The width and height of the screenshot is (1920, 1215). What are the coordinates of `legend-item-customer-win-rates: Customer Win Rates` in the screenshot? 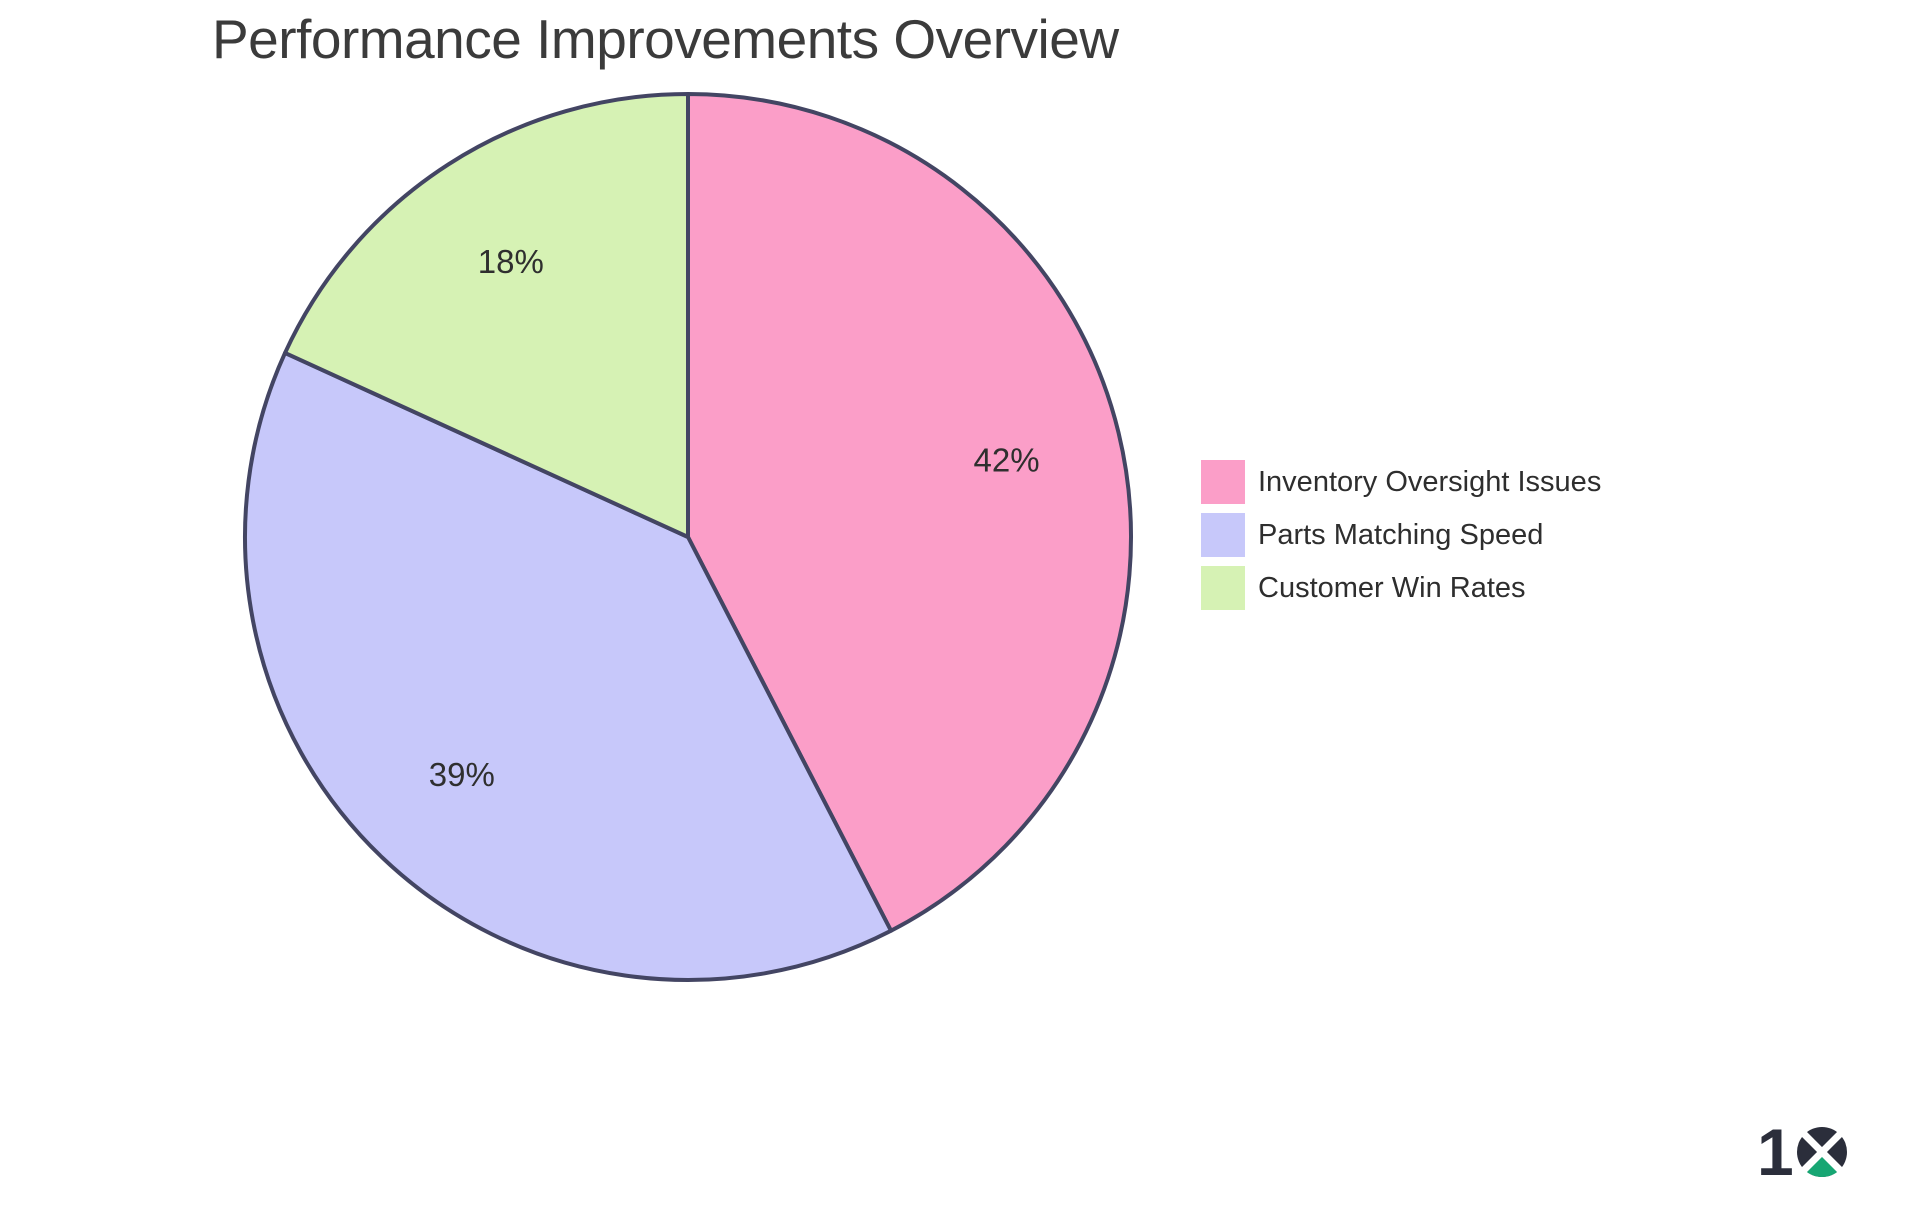 It's located at (1401, 588).